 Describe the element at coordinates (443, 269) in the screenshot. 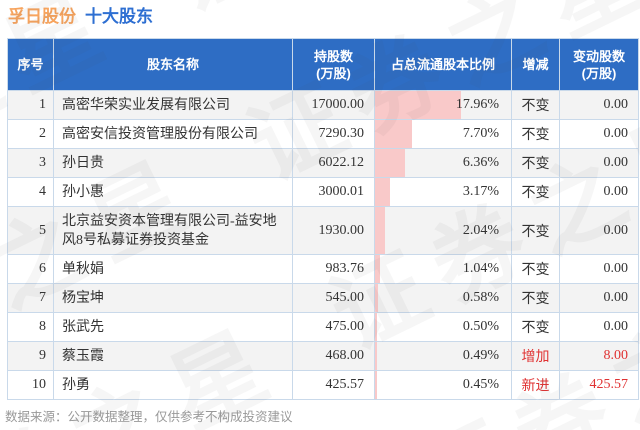

I see `percent-cell: 1.04%` at that location.